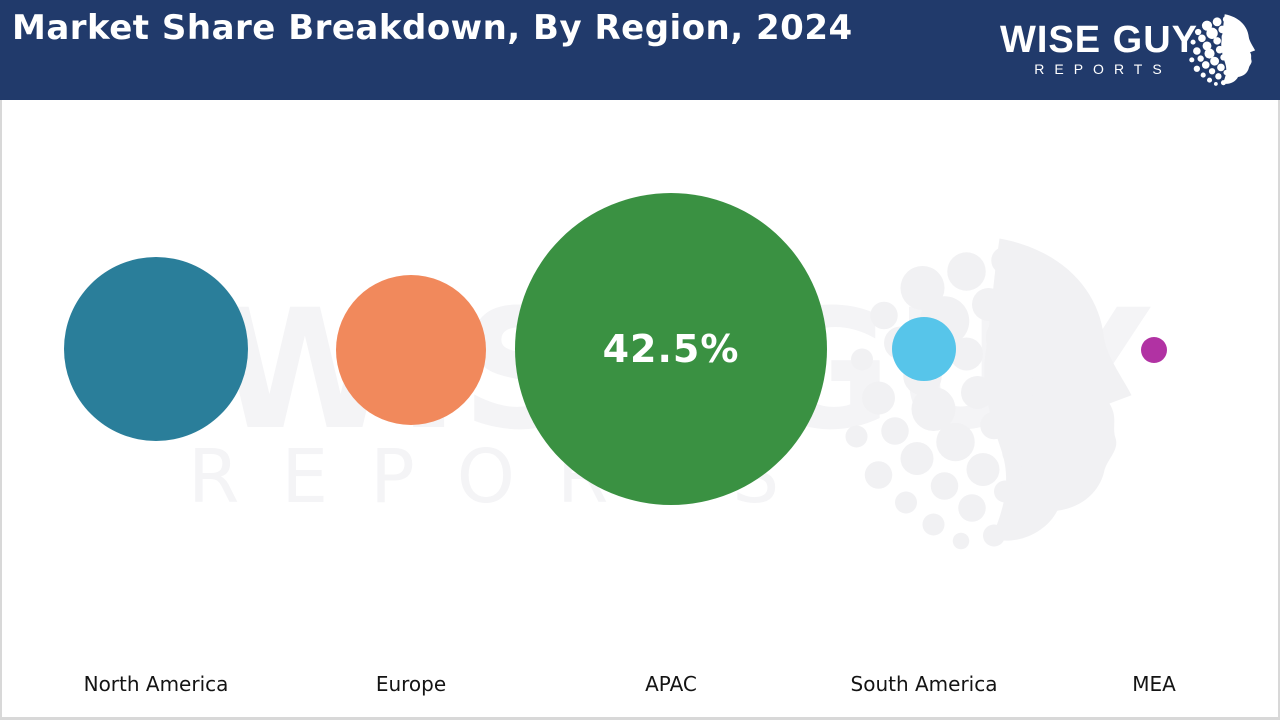 The height and width of the screenshot is (720, 1280). Describe the element at coordinates (924, 349) in the screenshot. I see `bubble-south-america` at that location.